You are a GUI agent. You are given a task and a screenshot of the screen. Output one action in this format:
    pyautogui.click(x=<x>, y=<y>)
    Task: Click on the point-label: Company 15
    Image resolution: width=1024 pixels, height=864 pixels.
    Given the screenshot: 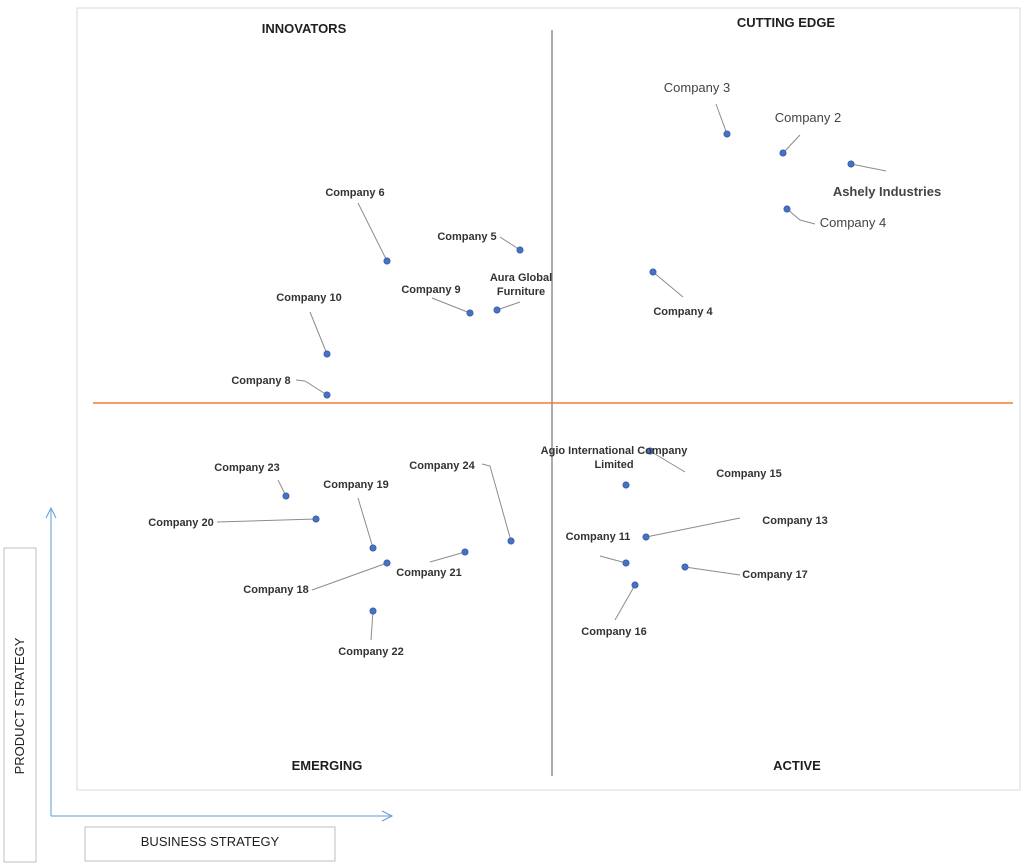 What is the action you would take?
    pyautogui.click(x=748, y=474)
    